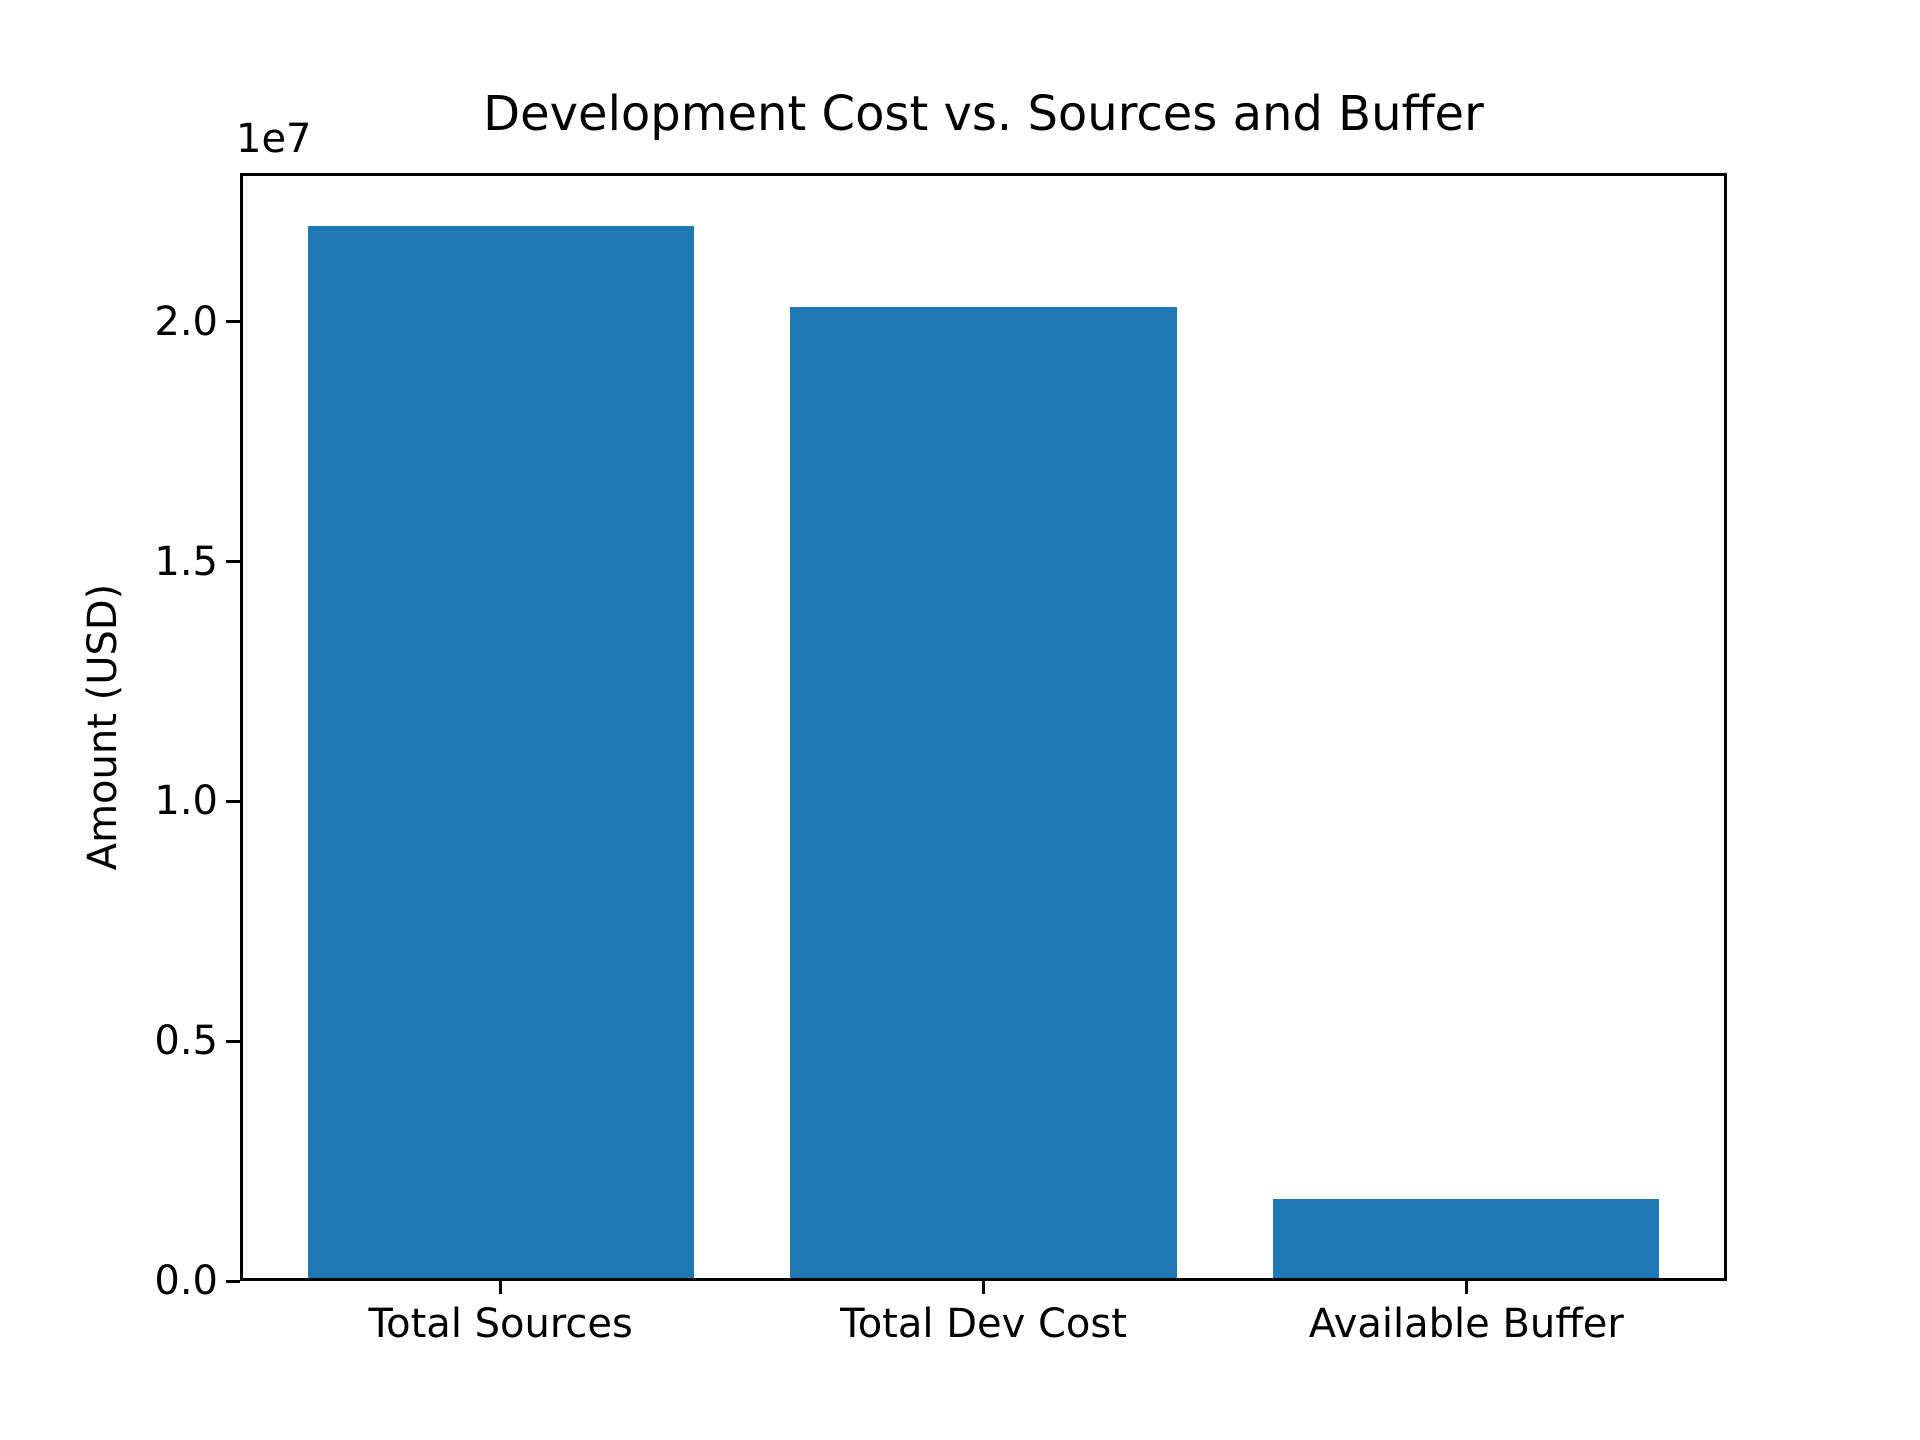  I want to click on y-tick-label-1.5: 1.5, so click(186, 561).